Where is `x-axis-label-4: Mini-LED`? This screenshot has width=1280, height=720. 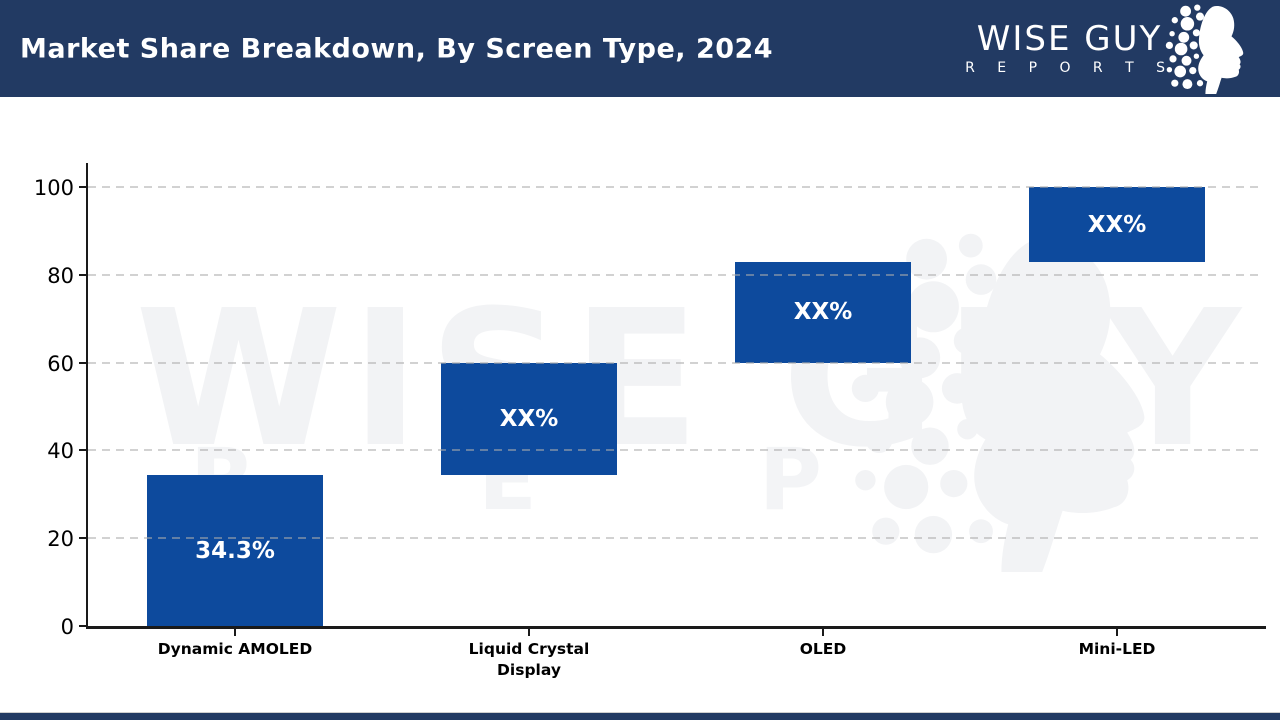 x-axis-label-4: Mini-LED is located at coordinates (1117, 649).